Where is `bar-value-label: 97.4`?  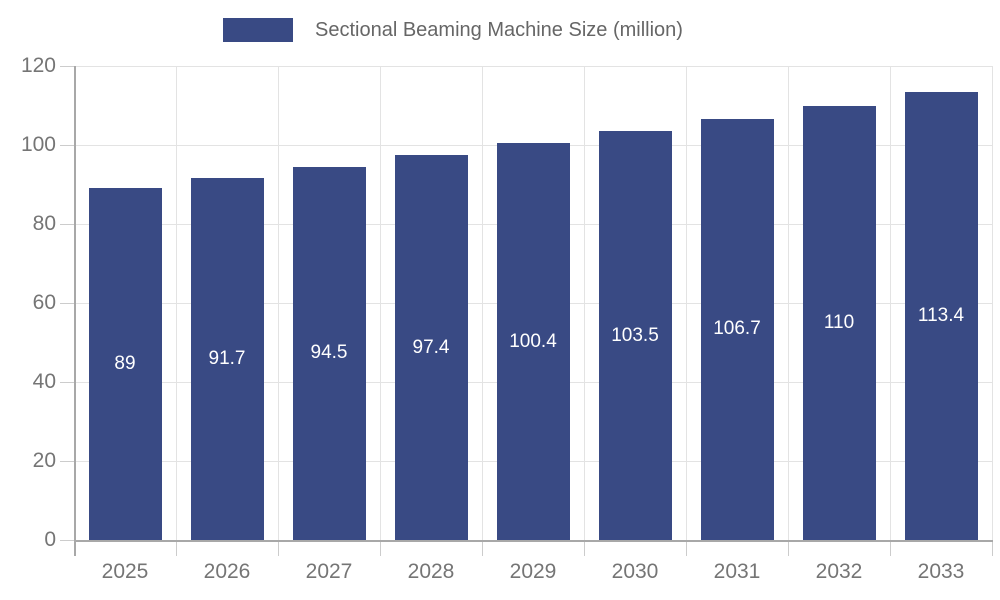
bar-value-label: 97.4 is located at coordinates (431, 347).